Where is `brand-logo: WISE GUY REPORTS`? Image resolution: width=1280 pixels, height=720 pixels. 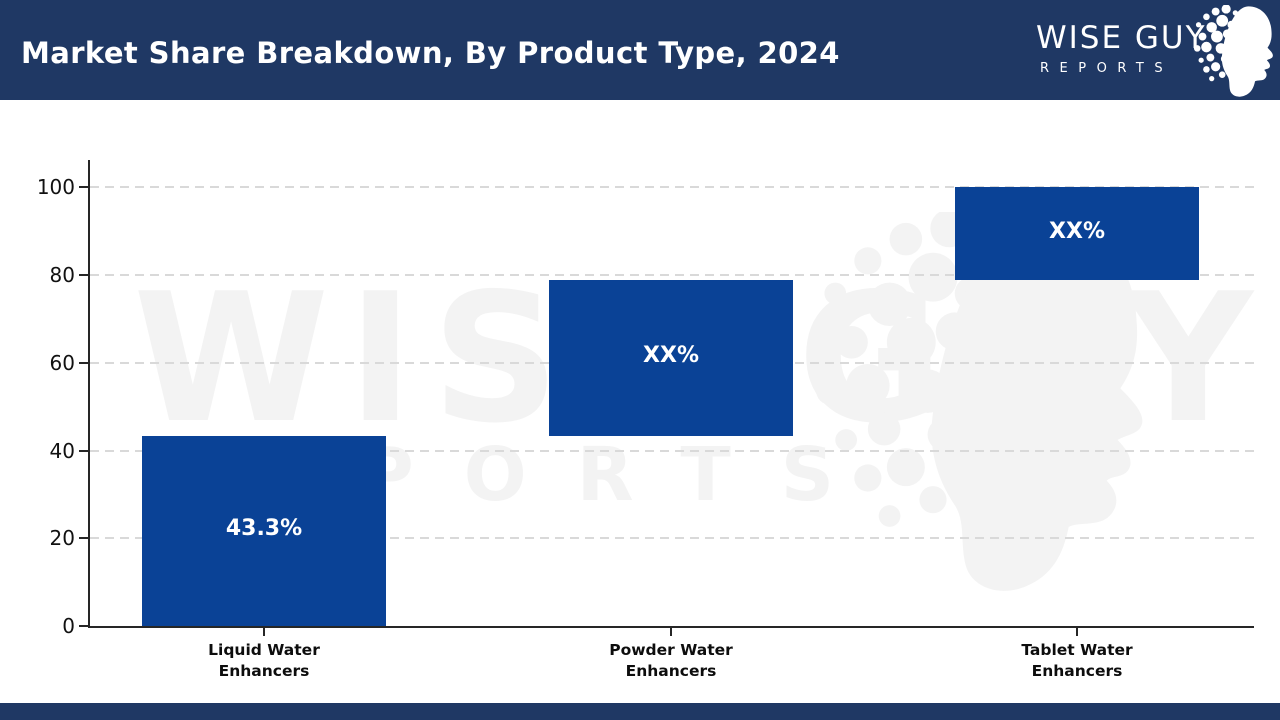 brand-logo: WISE GUY REPORTS is located at coordinates (1121, 48).